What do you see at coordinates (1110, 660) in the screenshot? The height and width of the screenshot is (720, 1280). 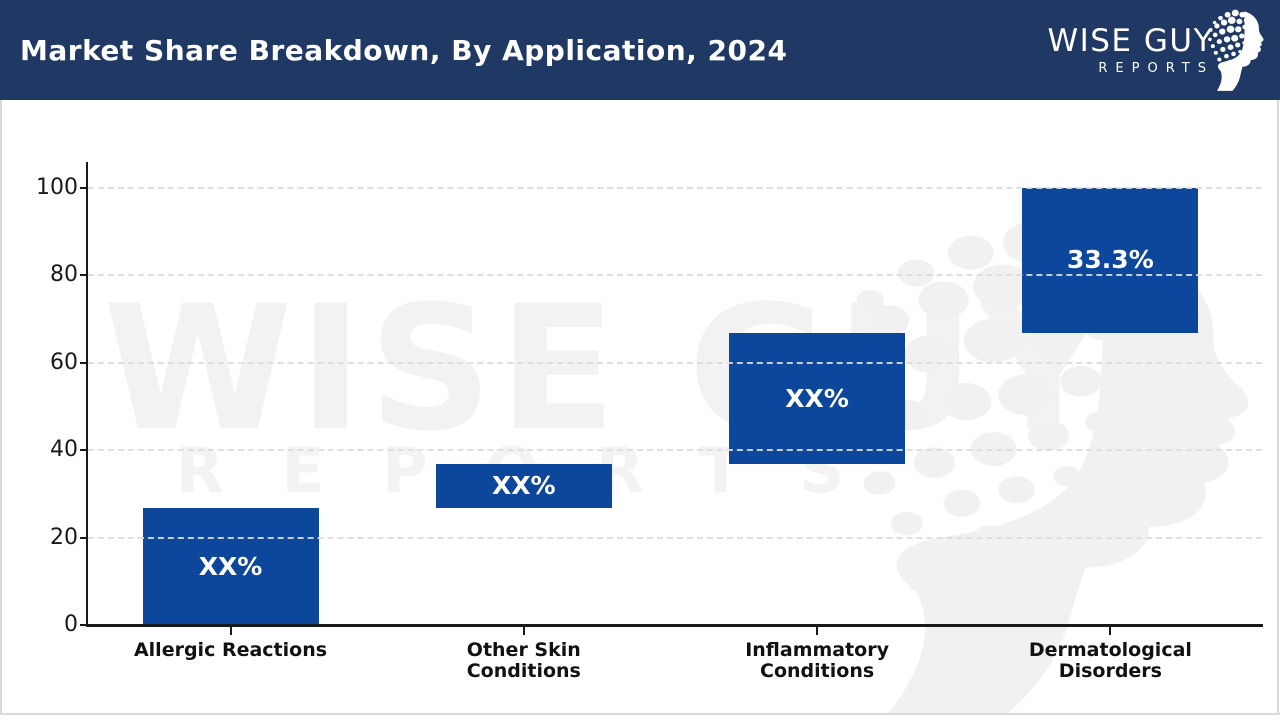 I see `category-label: Dermatological Disorders` at bounding box center [1110, 660].